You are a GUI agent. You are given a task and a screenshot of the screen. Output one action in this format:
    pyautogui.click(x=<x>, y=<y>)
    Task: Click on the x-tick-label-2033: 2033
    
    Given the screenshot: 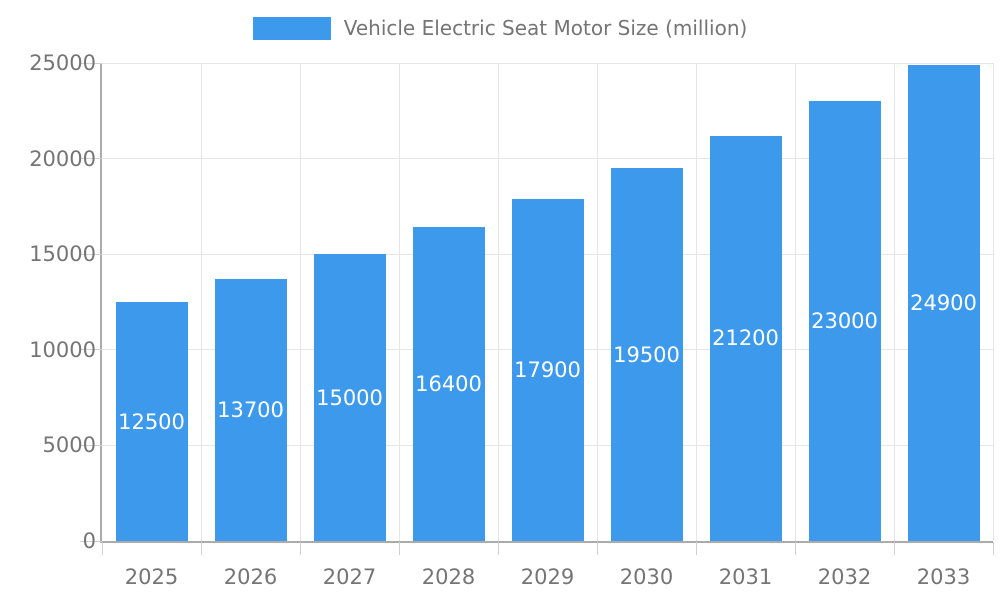 What is the action you would take?
    pyautogui.click(x=943, y=577)
    